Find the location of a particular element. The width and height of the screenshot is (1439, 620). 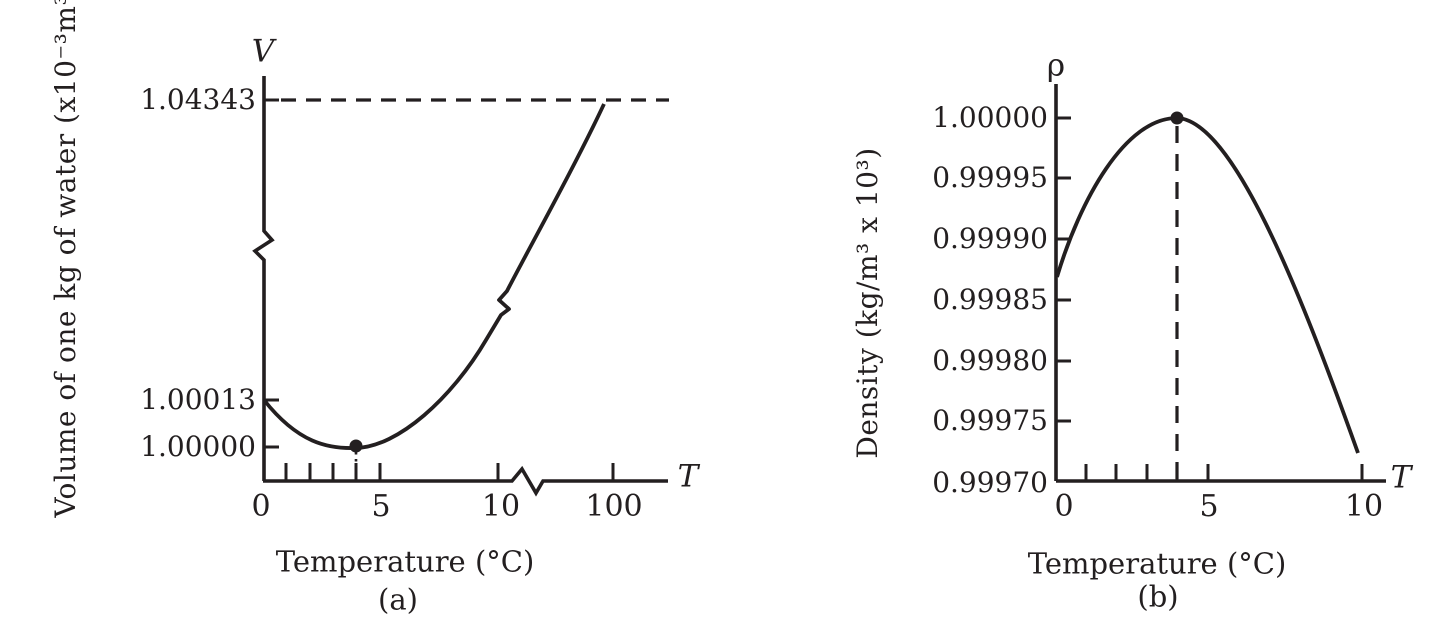

panel-a-x-axis-symbol: T is located at coordinates (688, 476).